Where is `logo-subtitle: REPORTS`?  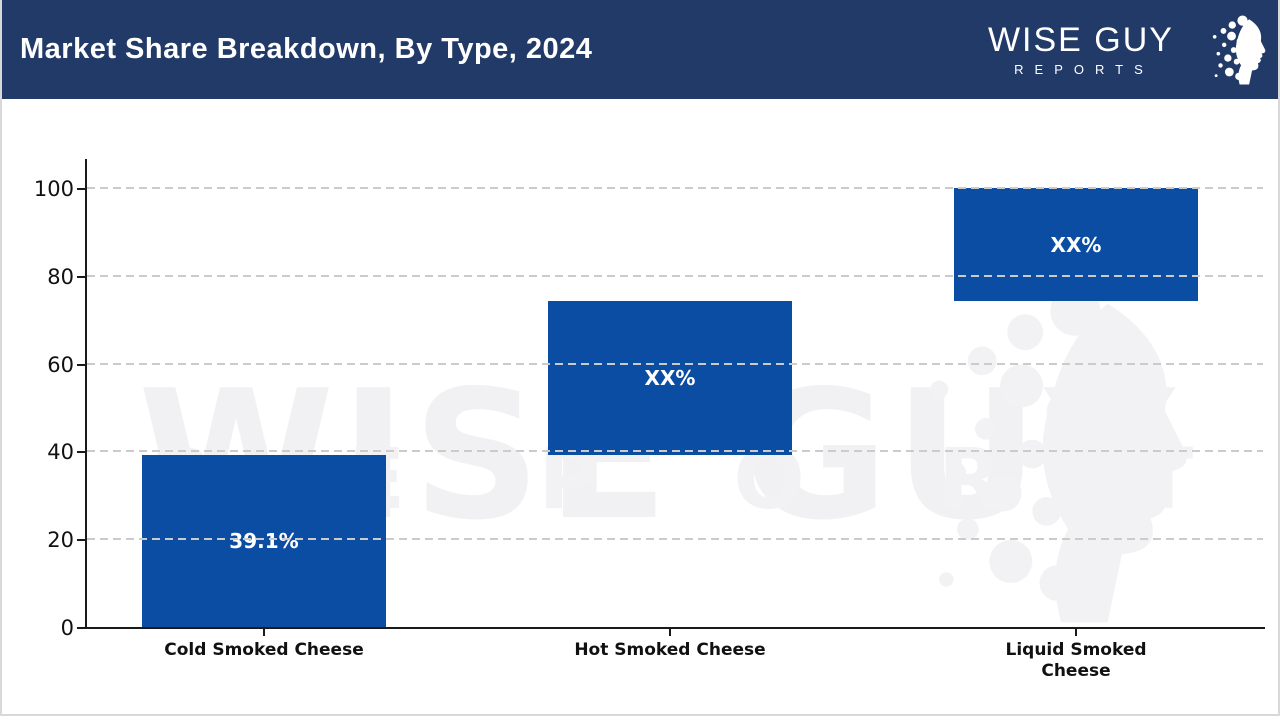
logo-subtitle: REPORTS is located at coordinates (1084, 69).